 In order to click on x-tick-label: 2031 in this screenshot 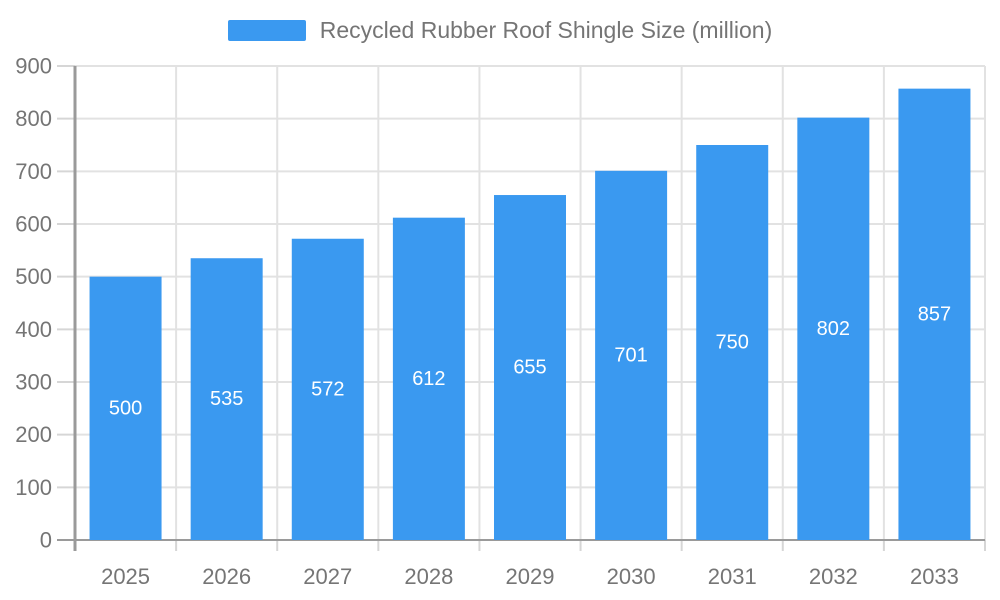, I will do `click(732, 576)`.